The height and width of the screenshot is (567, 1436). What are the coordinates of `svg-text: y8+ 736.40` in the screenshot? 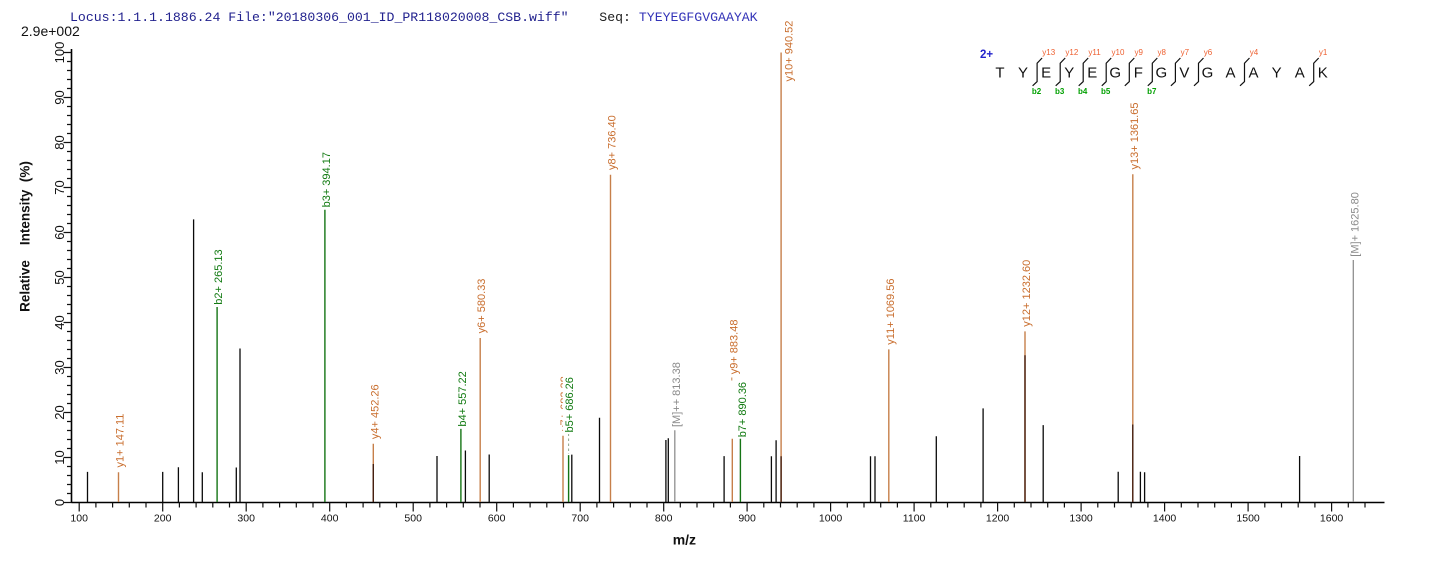 It's located at (613, 142).